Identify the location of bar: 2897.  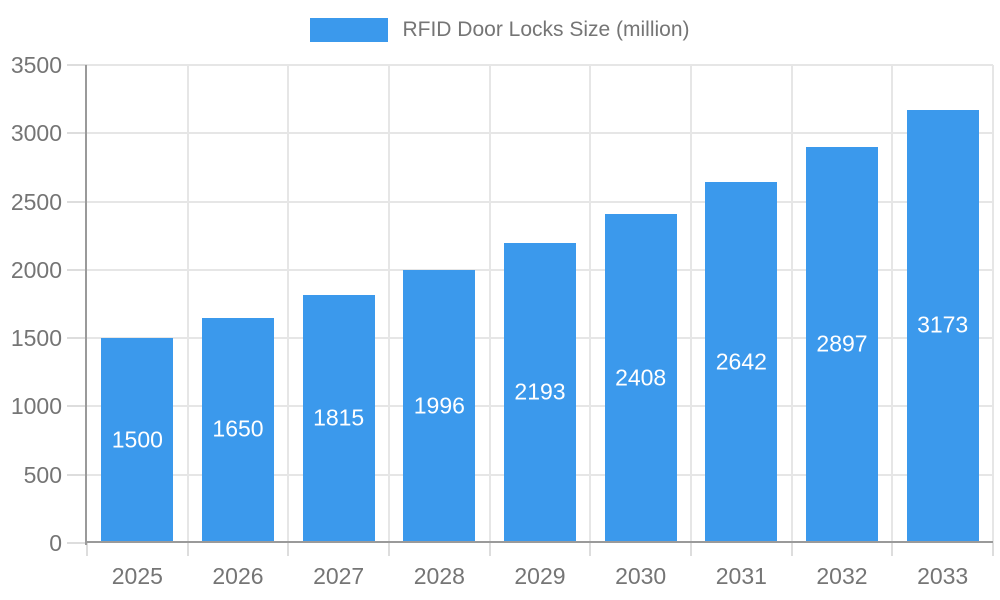
(842, 344).